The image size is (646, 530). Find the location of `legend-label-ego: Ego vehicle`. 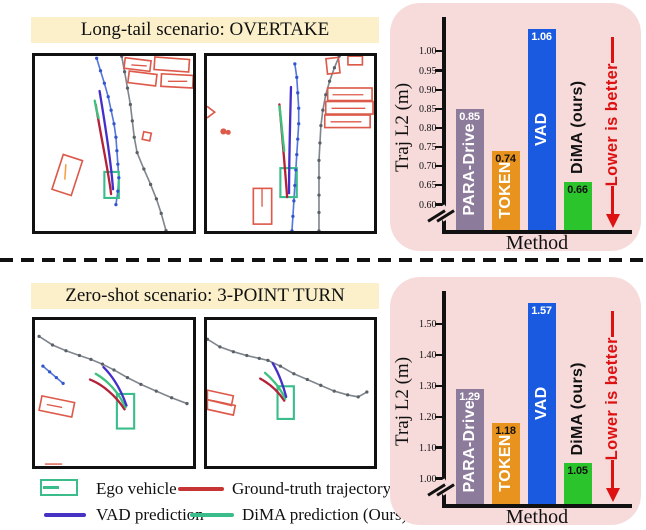

legend-label-ego: Ego vehicle is located at coordinates (136, 488).